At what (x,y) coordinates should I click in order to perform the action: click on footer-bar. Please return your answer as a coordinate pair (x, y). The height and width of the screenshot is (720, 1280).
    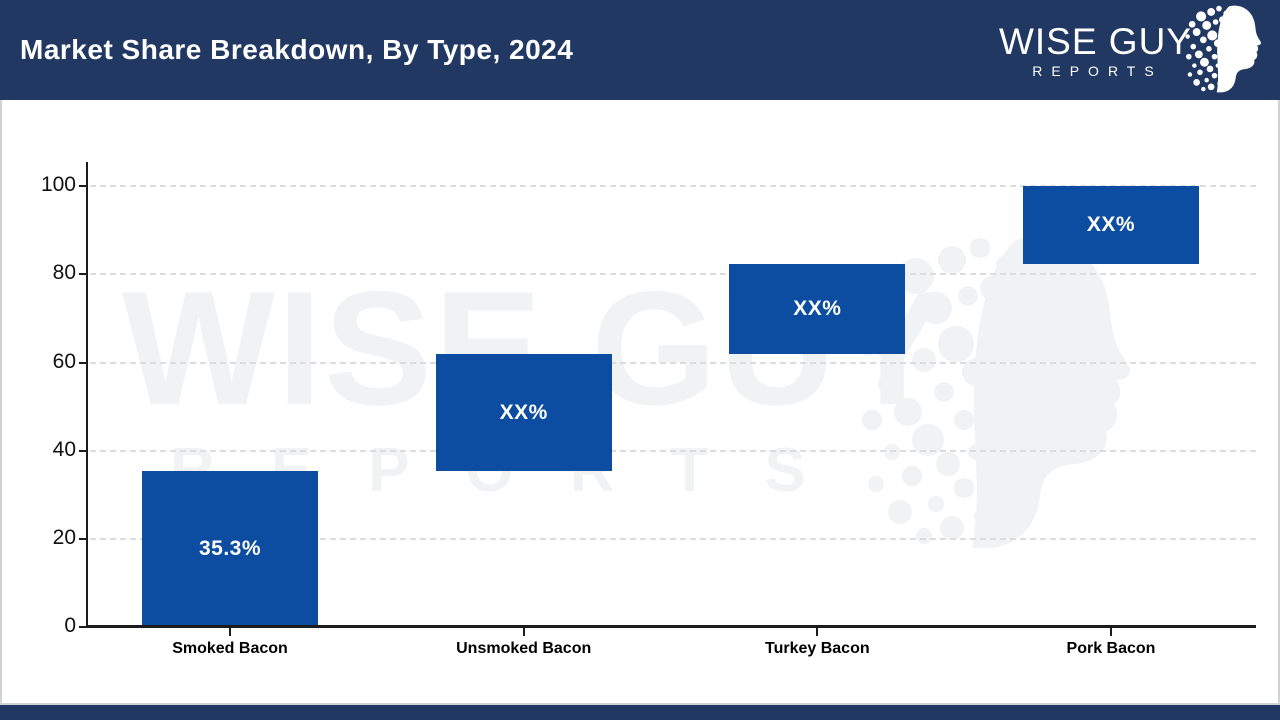
    Looking at the image, I should click on (640, 712).